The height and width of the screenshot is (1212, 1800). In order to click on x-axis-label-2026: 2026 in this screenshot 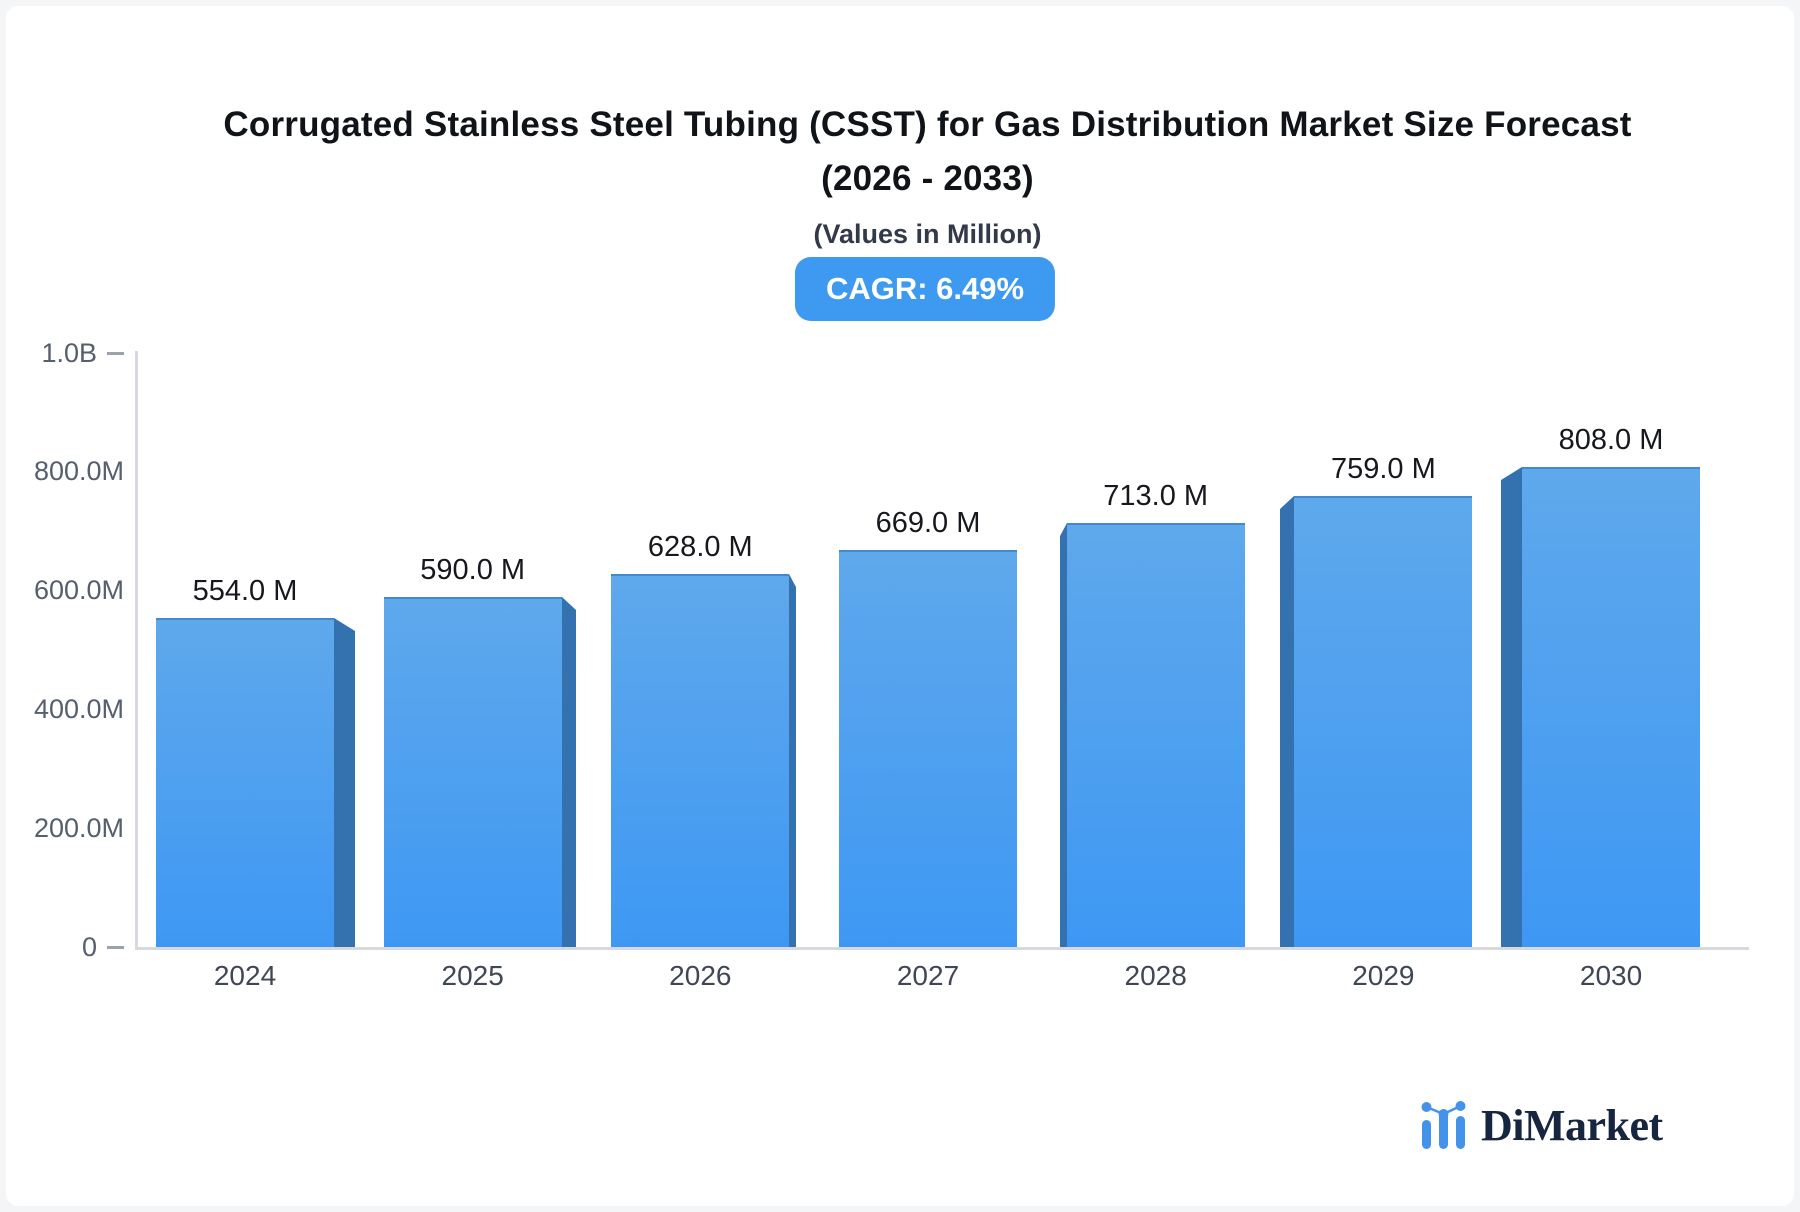, I will do `click(700, 975)`.